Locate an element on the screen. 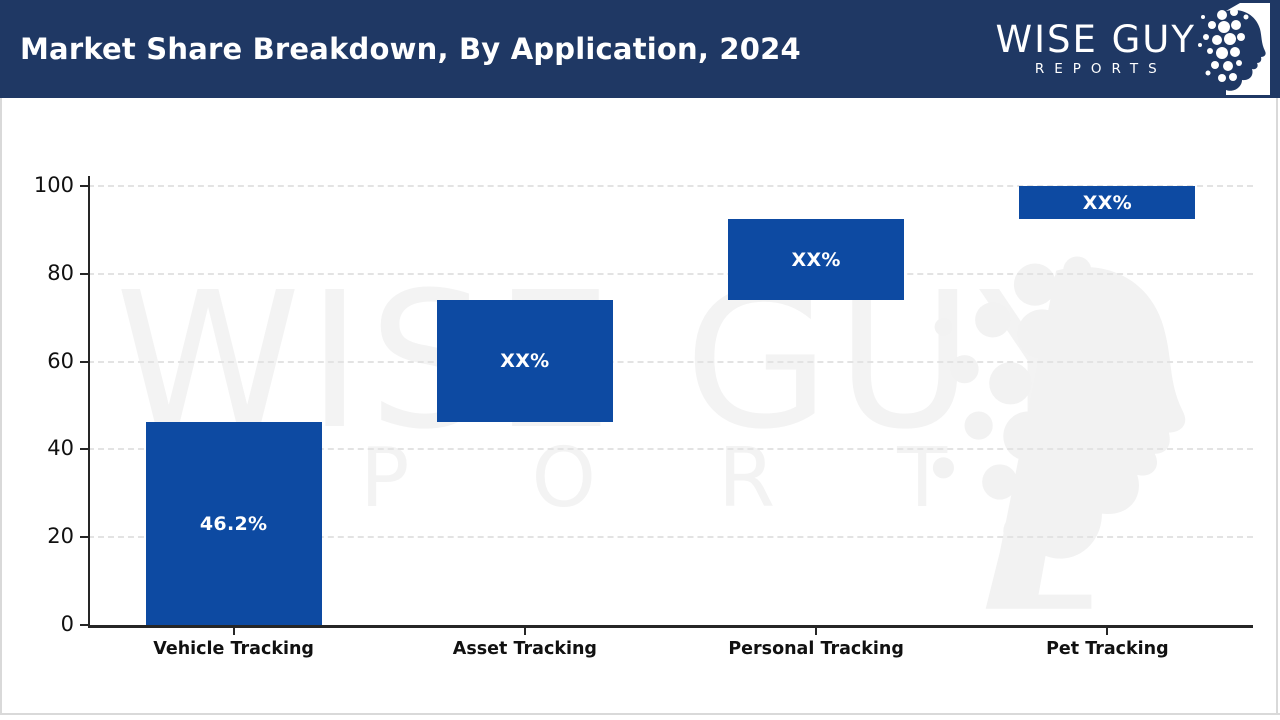  y-tick-label-80: 80 is located at coordinates (60, 272).